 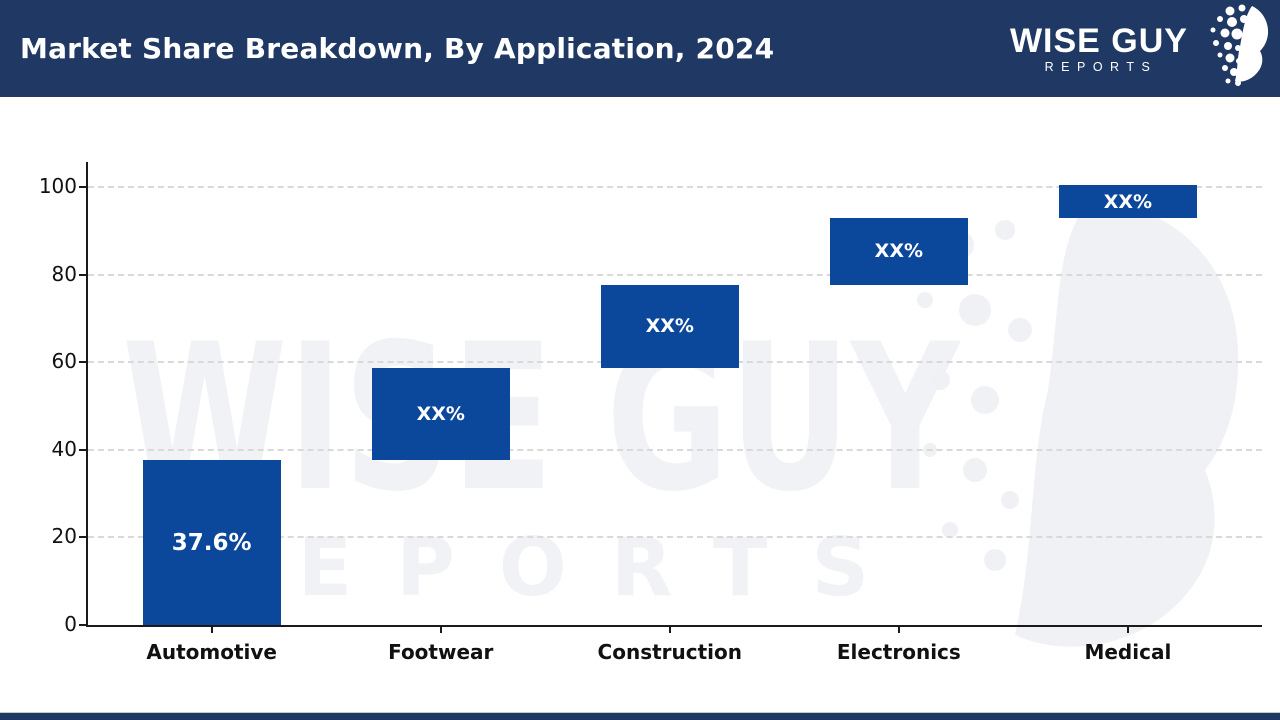 What do you see at coordinates (440, 630) in the screenshot?
I see `x-tick-footwear` at bounding box center [440, 630].